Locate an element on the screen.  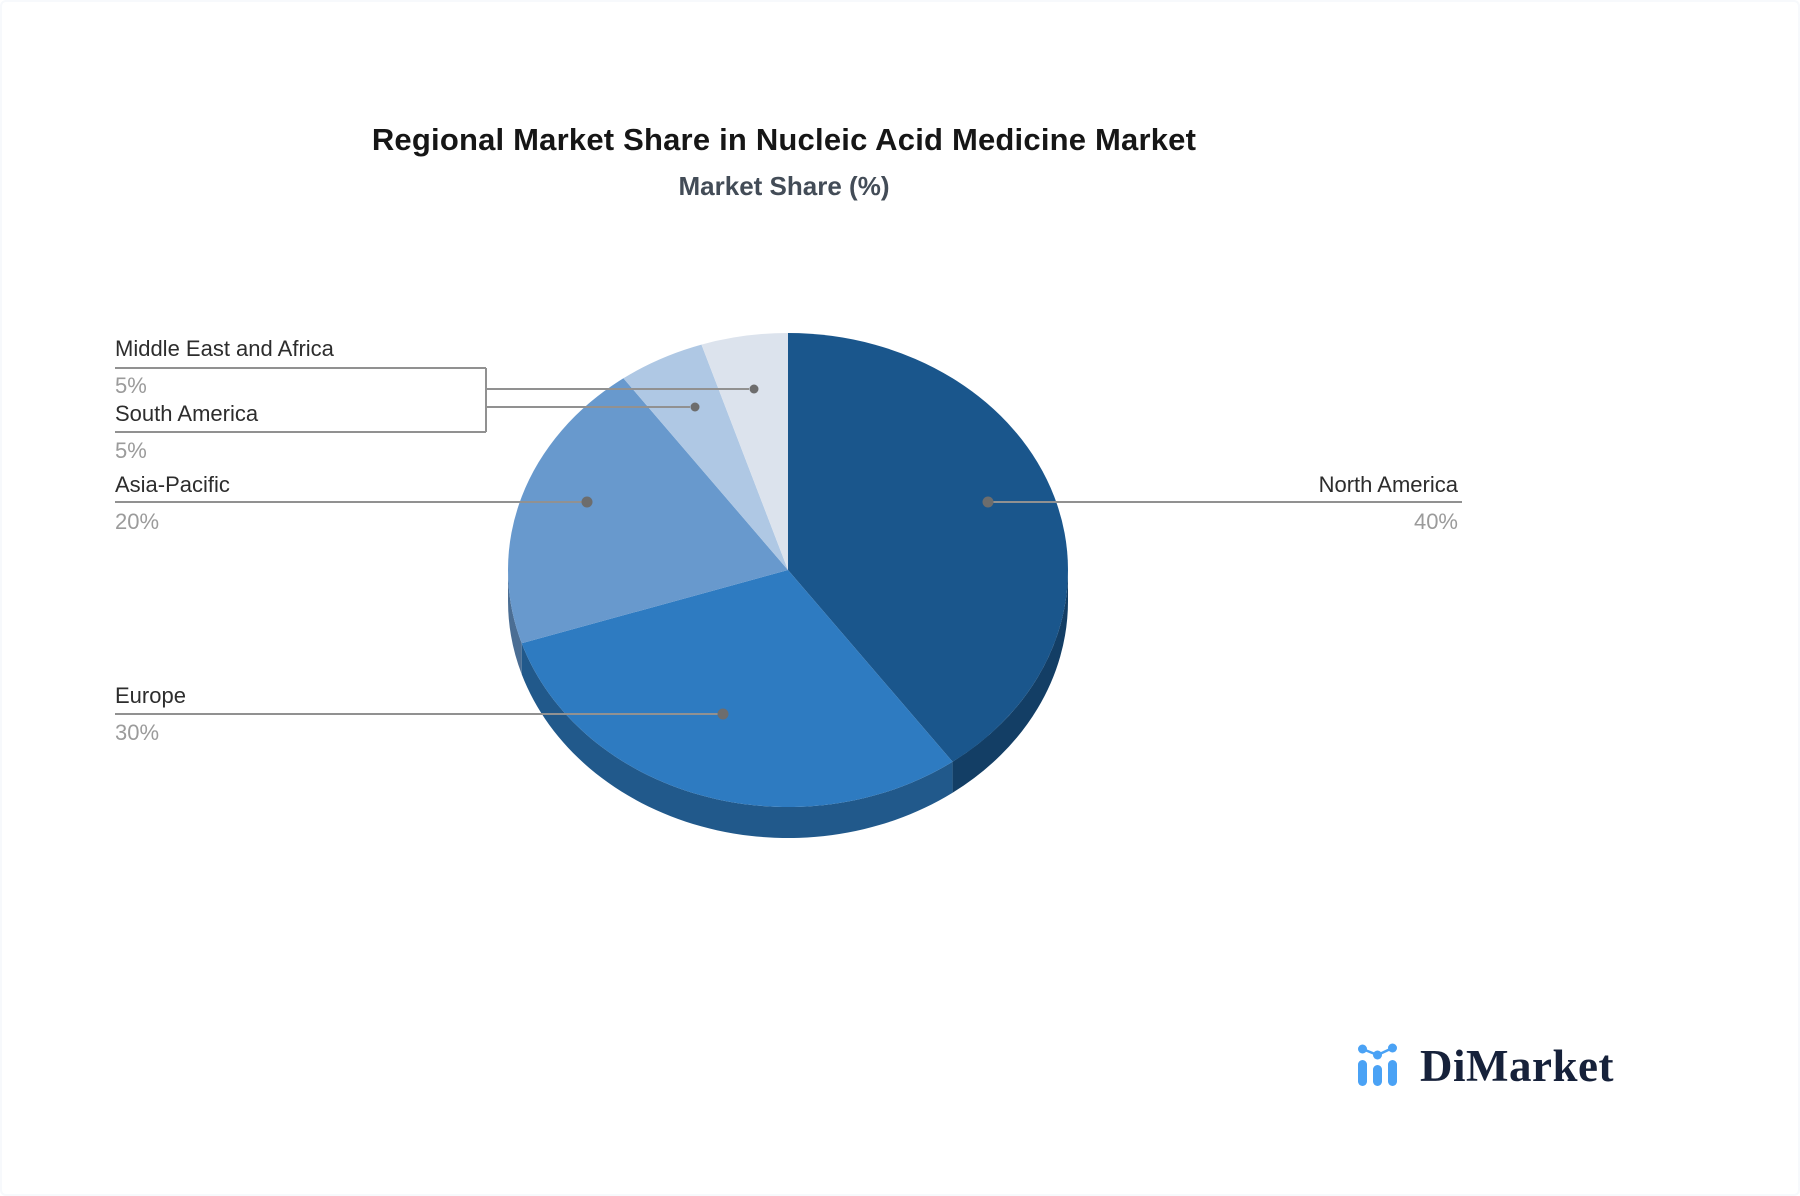
callout-dot-south-america is located at coordinates (695, 407).